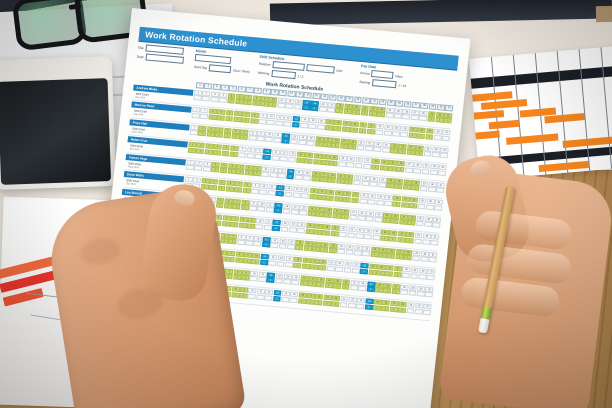 The image size is (612, 408). I want to click on start-day-input, so click(220, 69).